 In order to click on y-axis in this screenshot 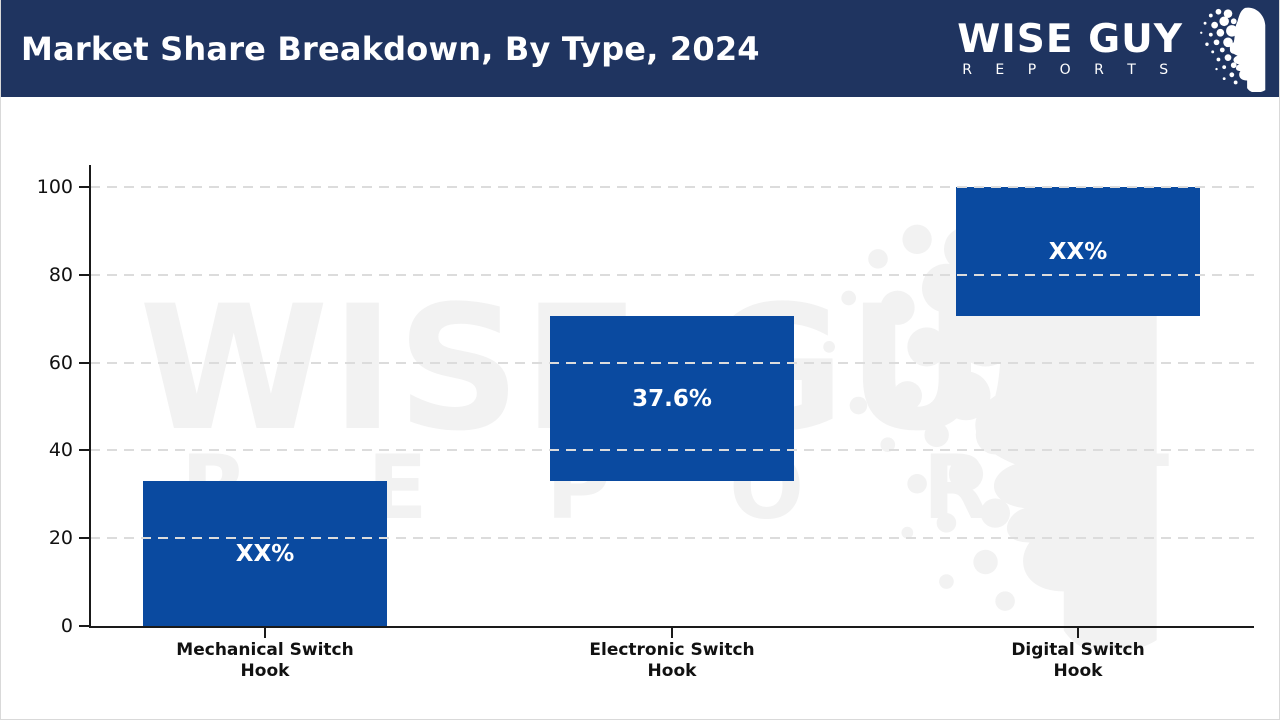, I will do `click(90, 396)`.